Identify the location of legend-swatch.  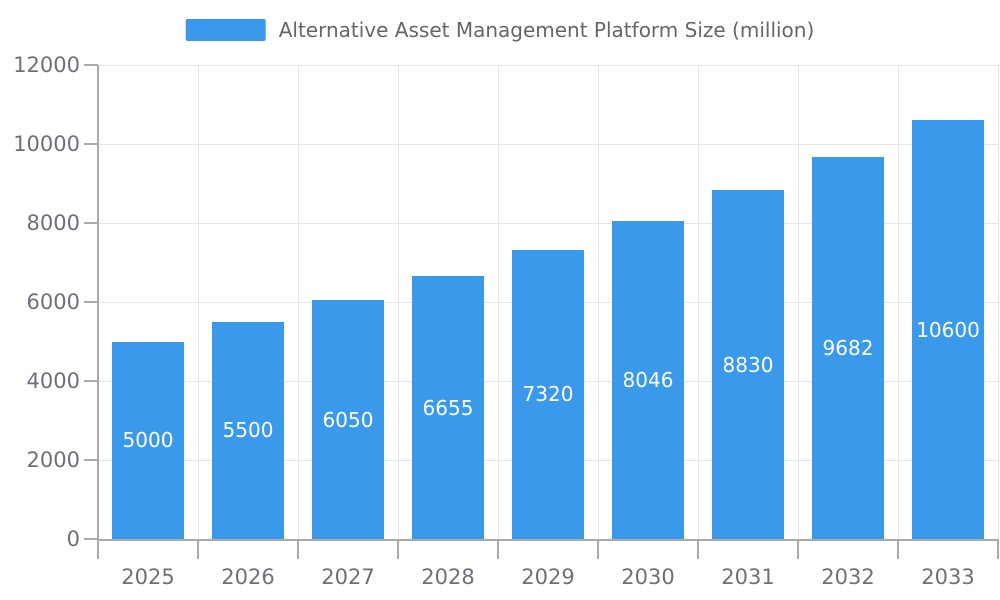
(225, 30).